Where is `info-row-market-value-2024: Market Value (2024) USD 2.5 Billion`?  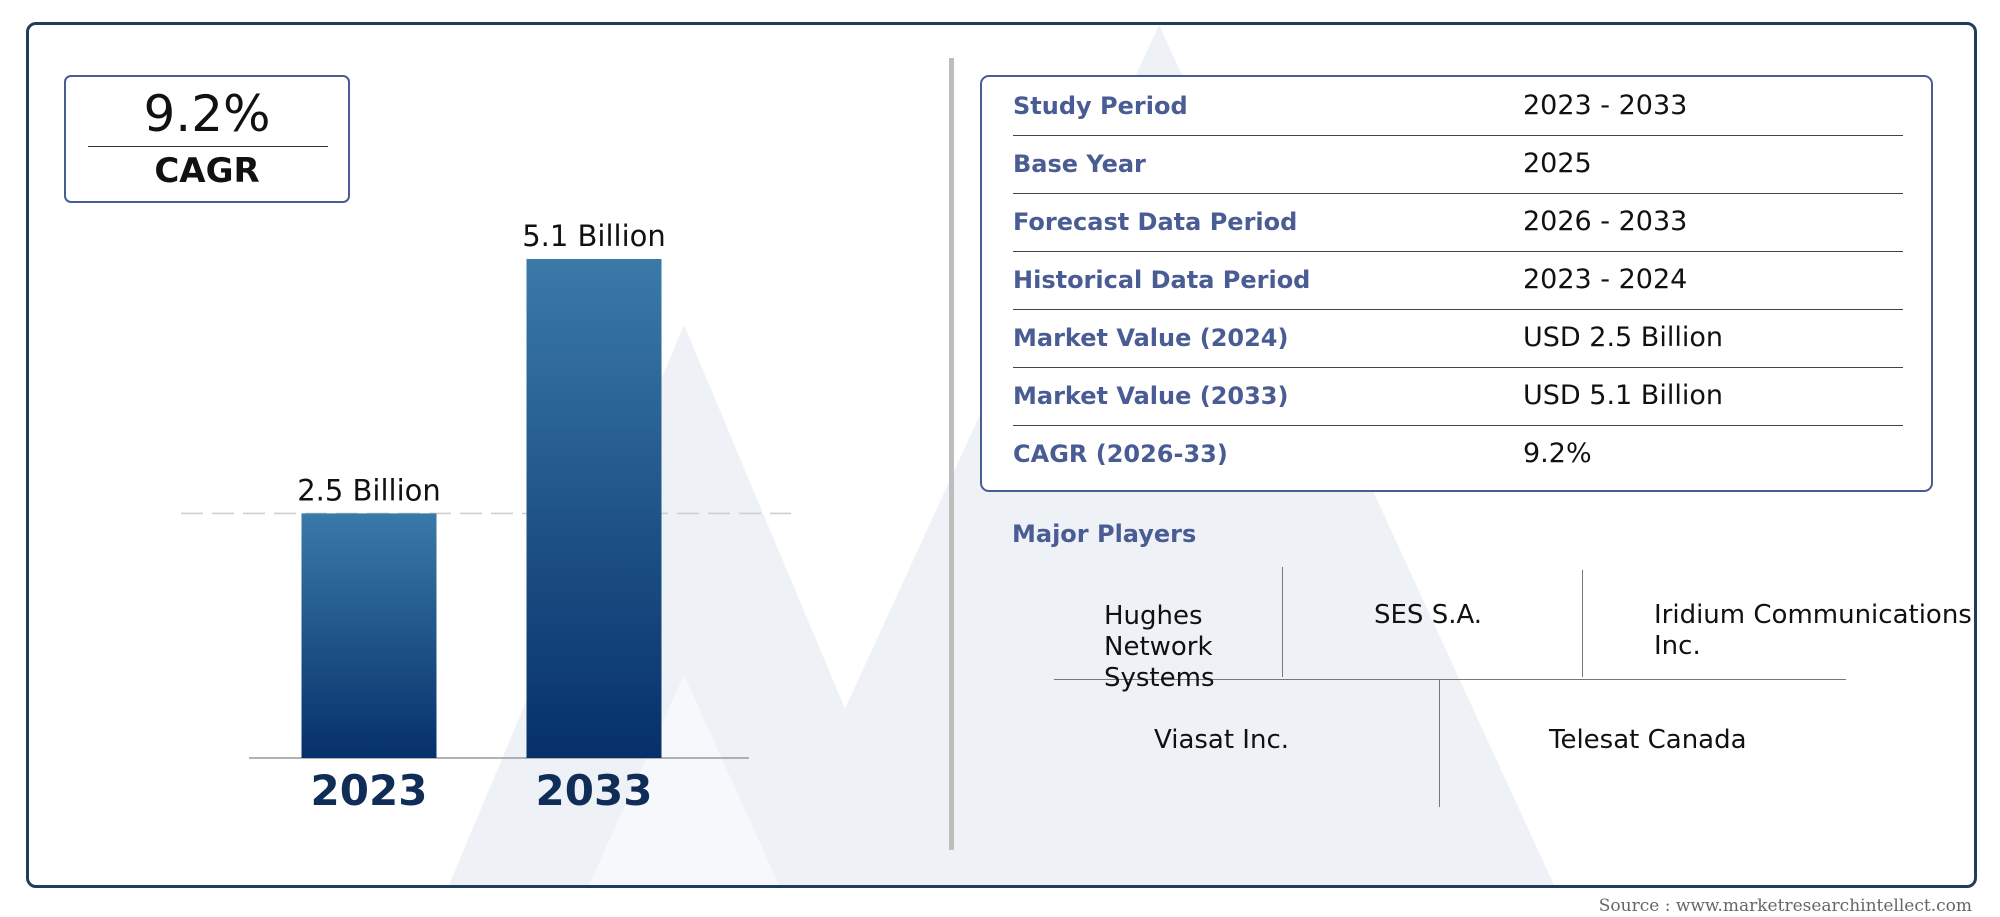
info-row-market-value-2024: Market Value (2024) USD 2.5 Billion is located at coordinates (1458, 338).